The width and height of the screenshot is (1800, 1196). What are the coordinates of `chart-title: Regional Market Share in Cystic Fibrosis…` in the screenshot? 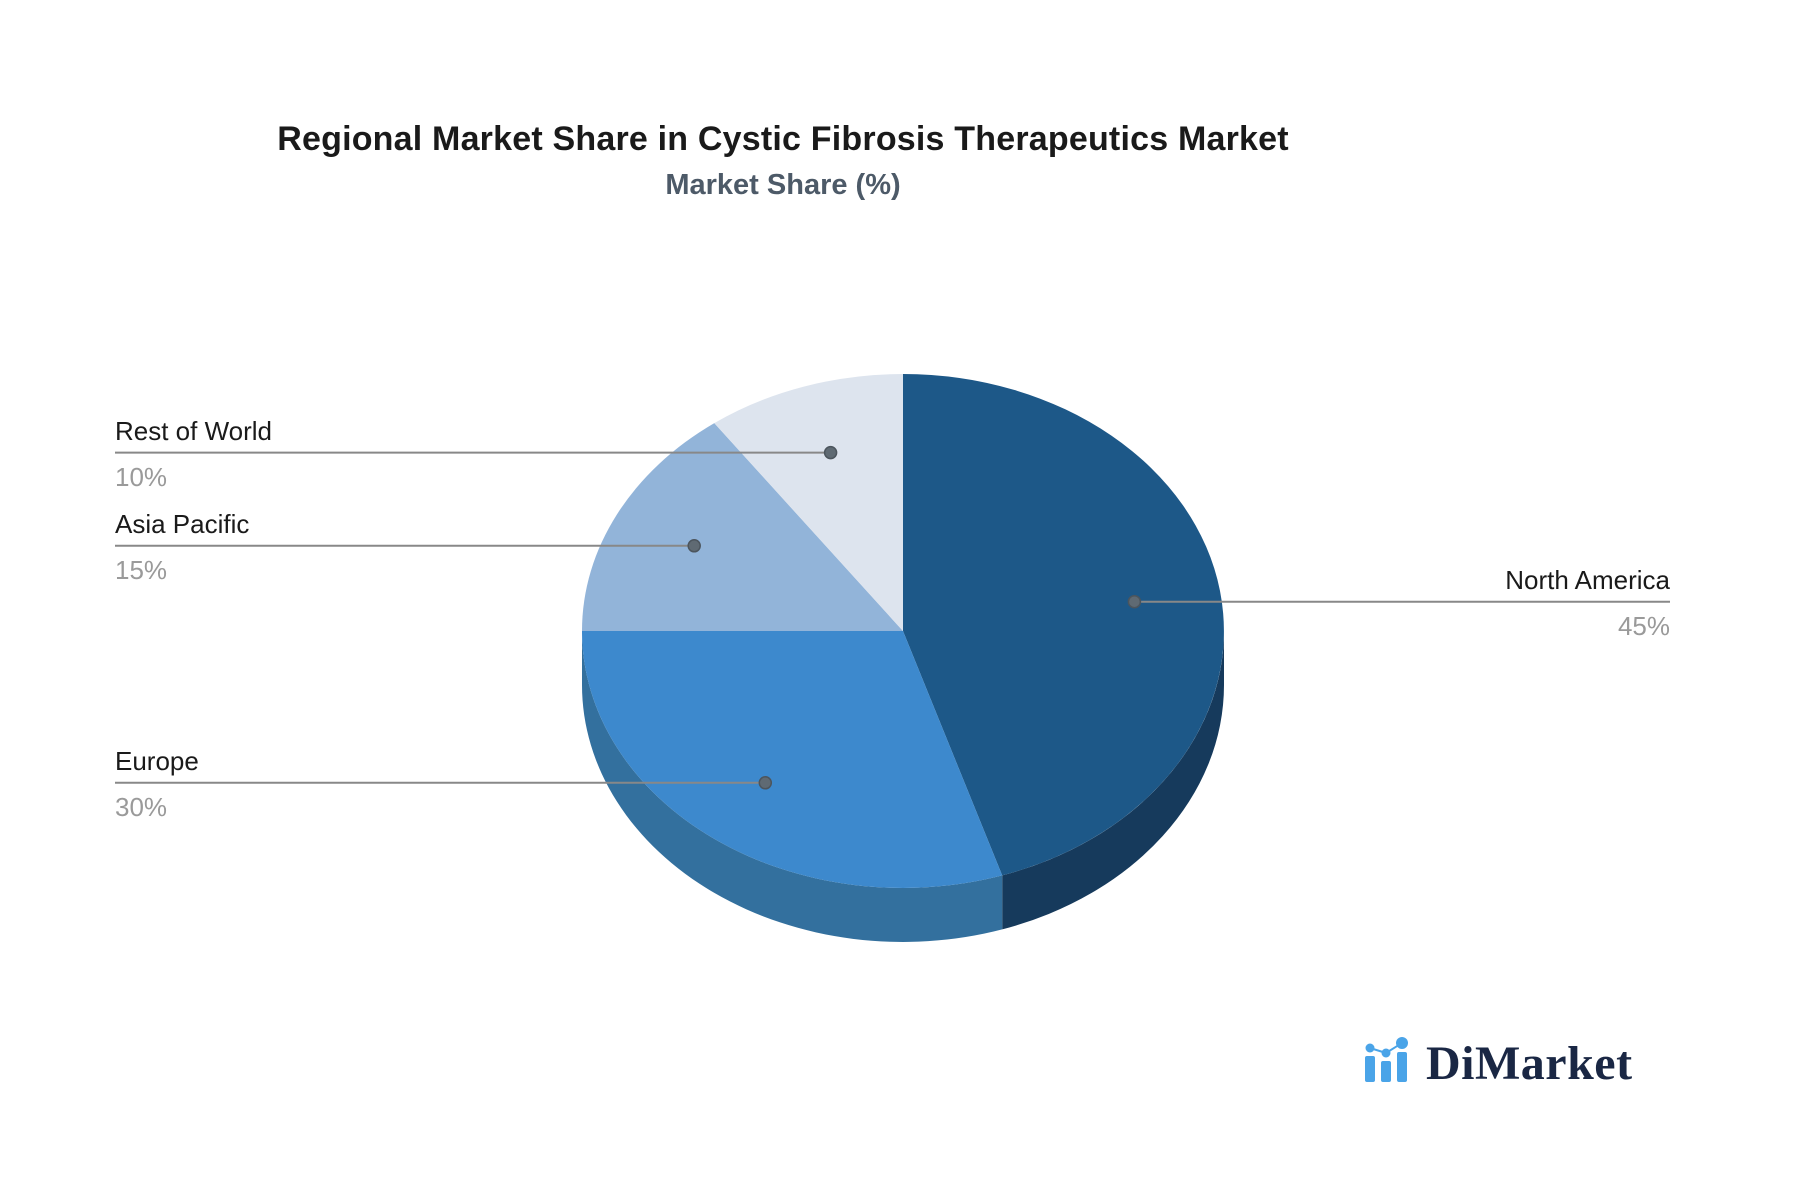 It's located at (783, 139).